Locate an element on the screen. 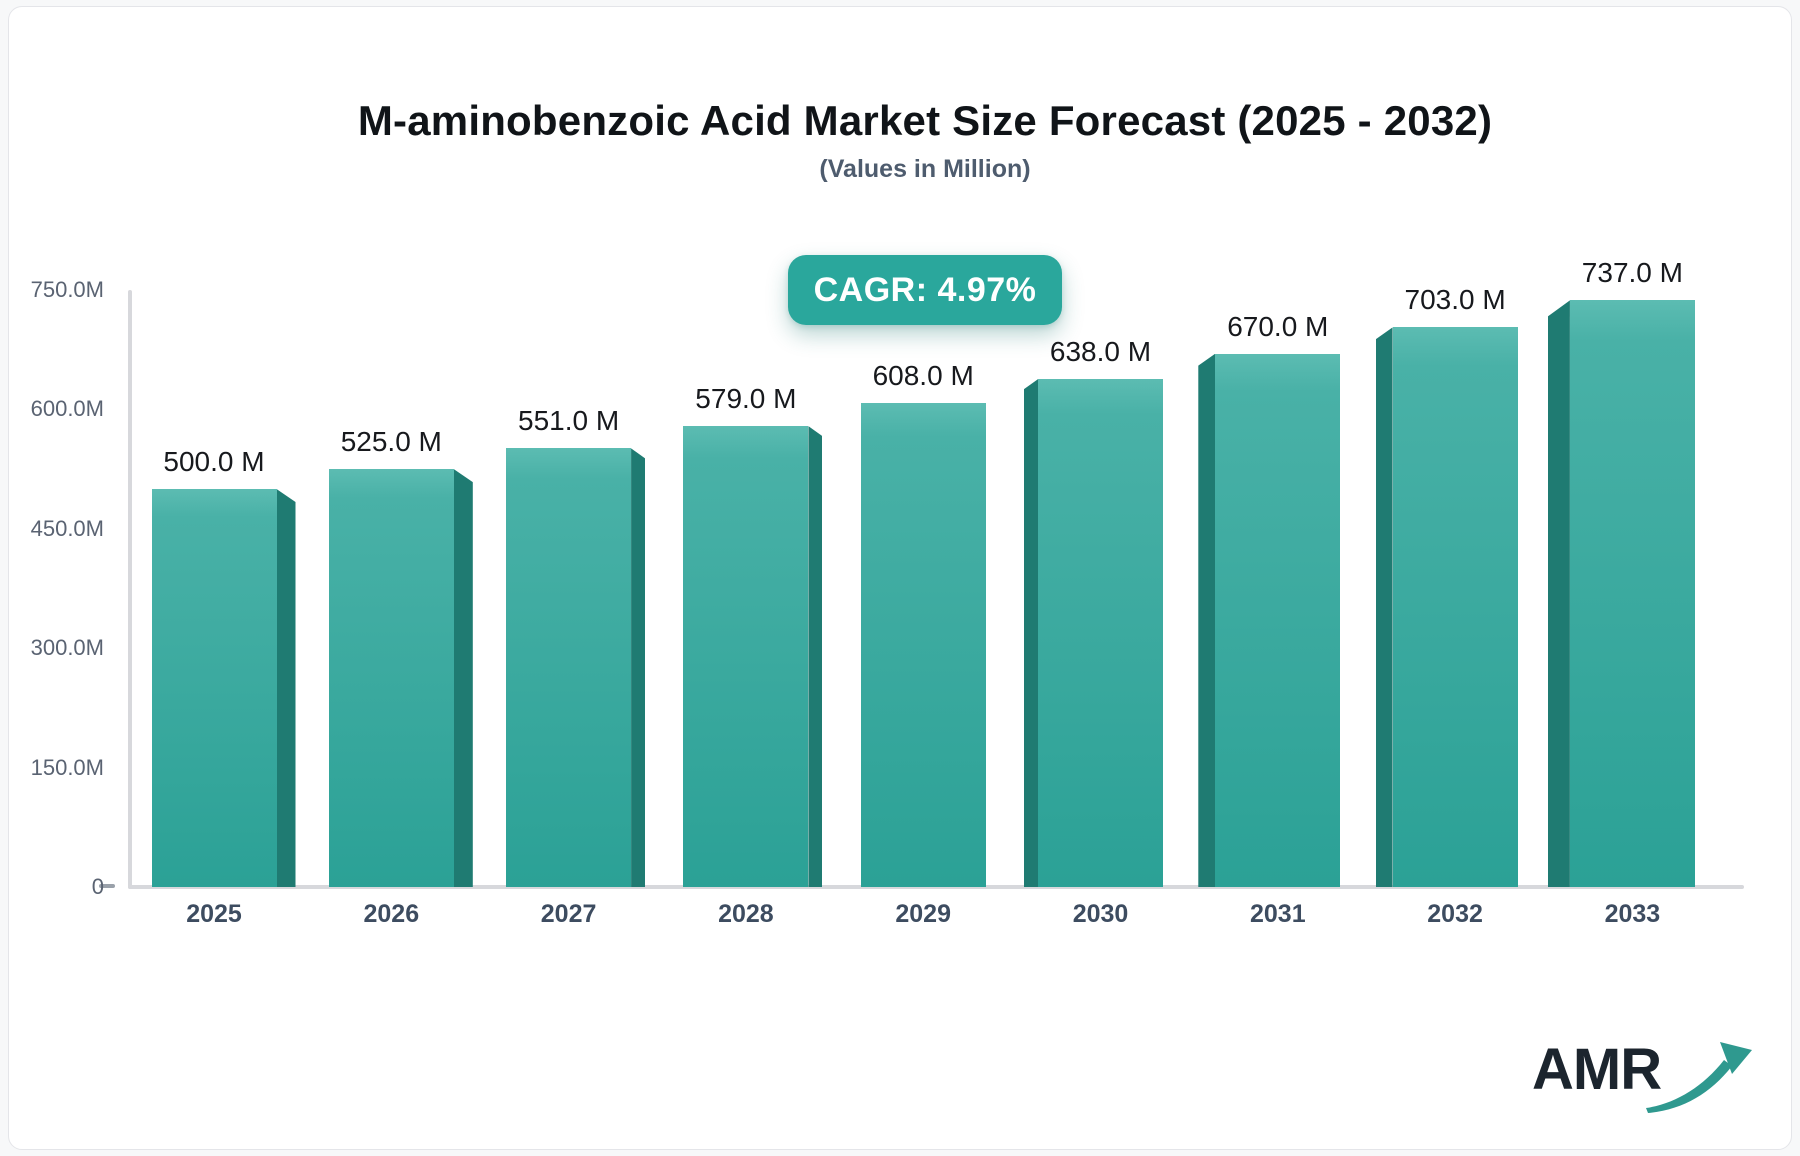 Image resolution: width=1800 pixels, height=1156 pixels. bar-value-label: 638.0 M is located at coordinates (1100, 352).